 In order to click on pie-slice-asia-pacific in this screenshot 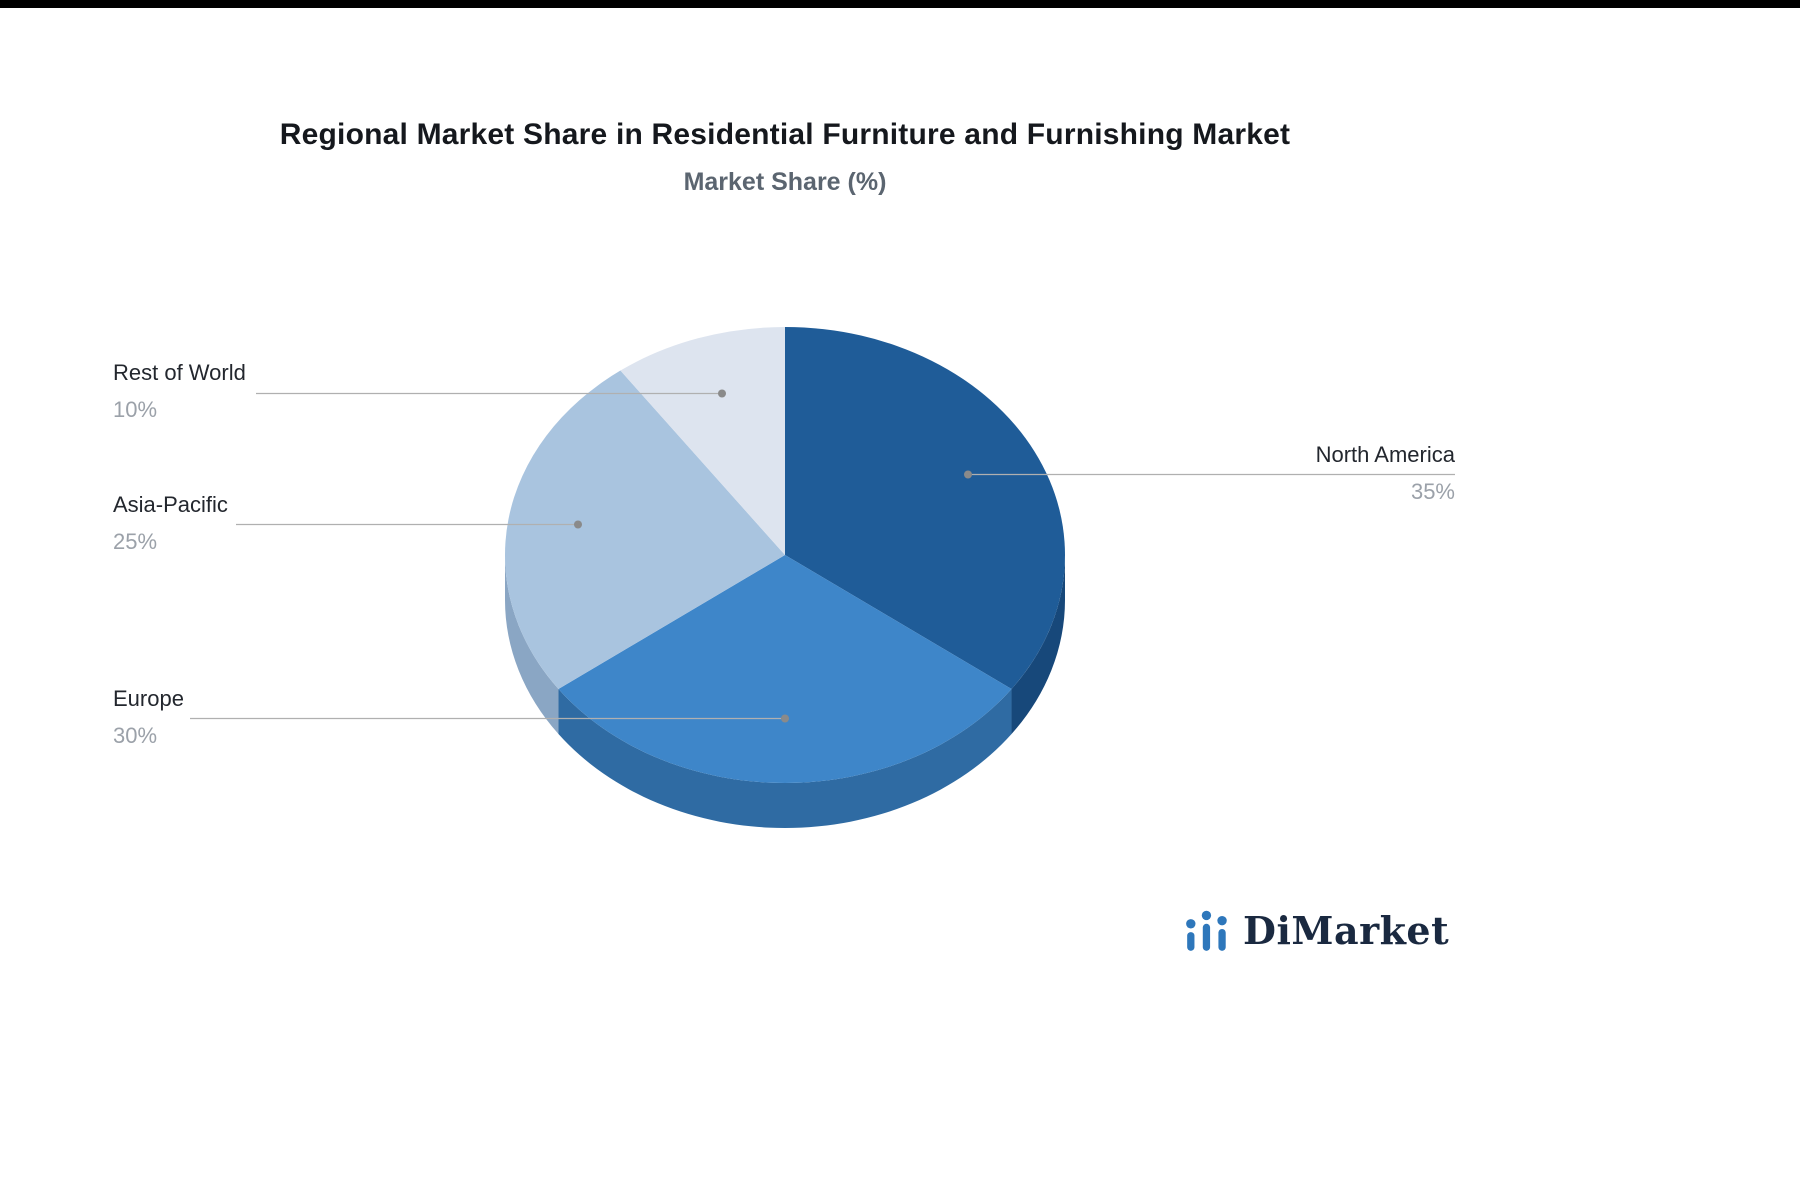, I will do `click(644, 530)`.